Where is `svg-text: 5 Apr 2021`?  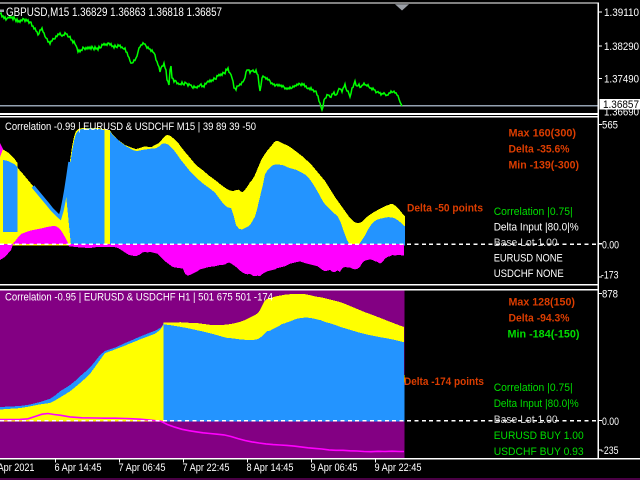
svg-text: 5 Apr 2021 is located at coordinates (17, 468).